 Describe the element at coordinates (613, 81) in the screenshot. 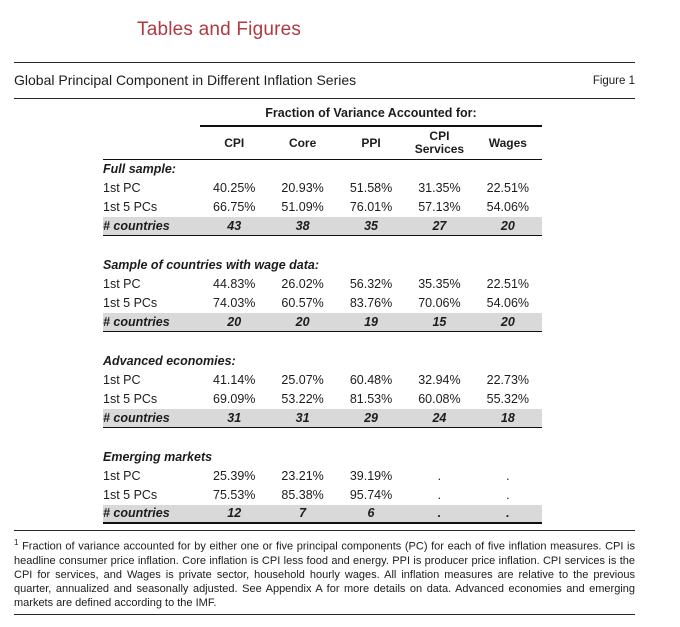

I see `figure-number-label: Figure 1` at that location.